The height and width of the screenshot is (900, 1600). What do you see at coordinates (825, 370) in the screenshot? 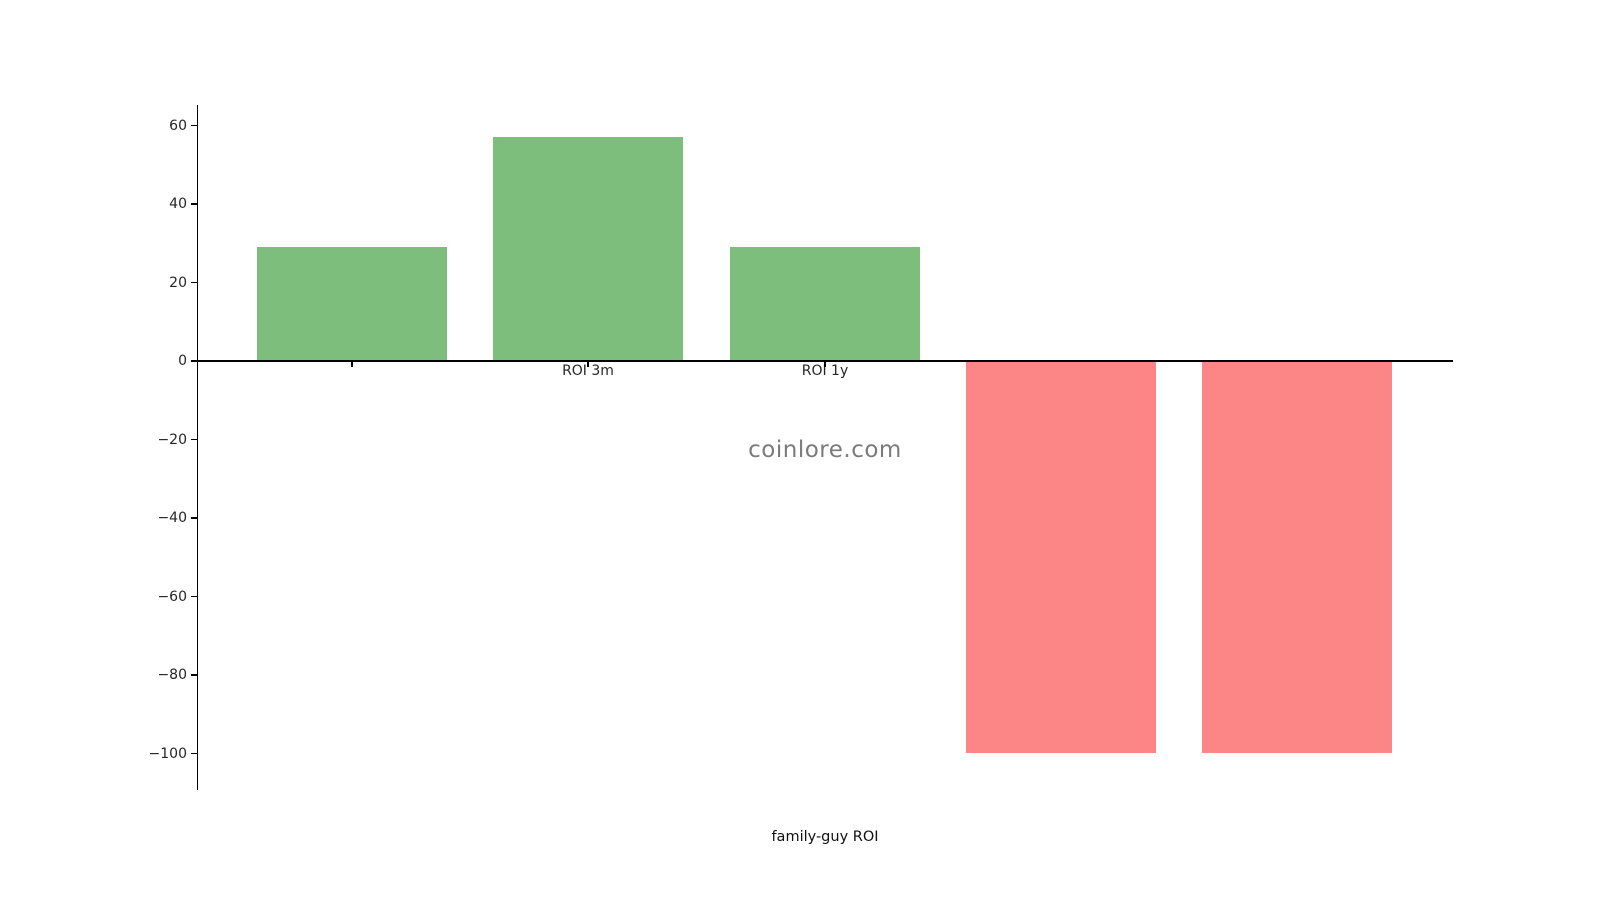
I see `x-tick-label: ROI 1y` at bounding box center [825, 370].